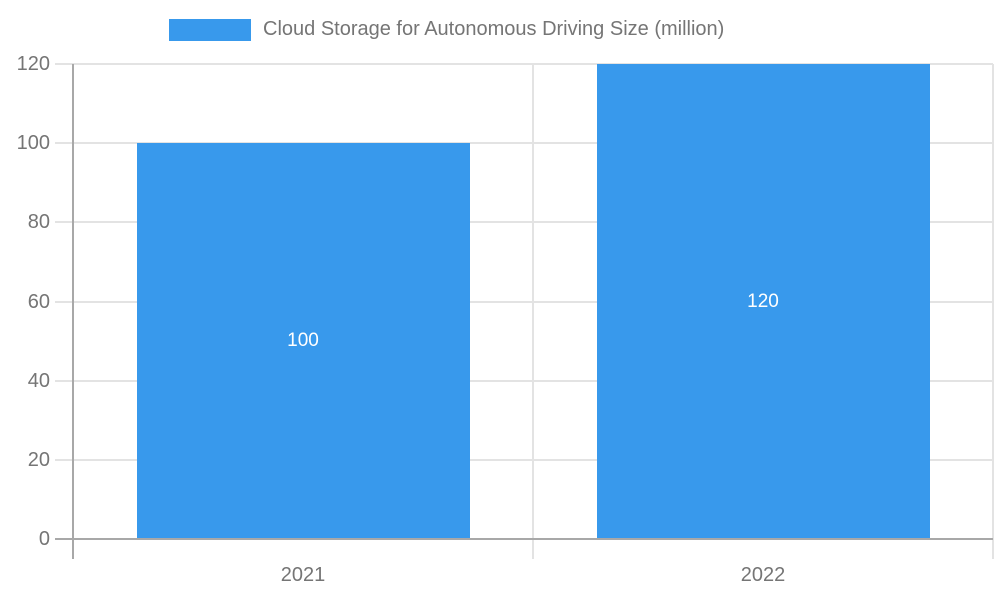  What do you see at coordinates (38, 459) in the screenshot?
I see `y-axis-tick-label: 20` at bounding box center [38, 459].